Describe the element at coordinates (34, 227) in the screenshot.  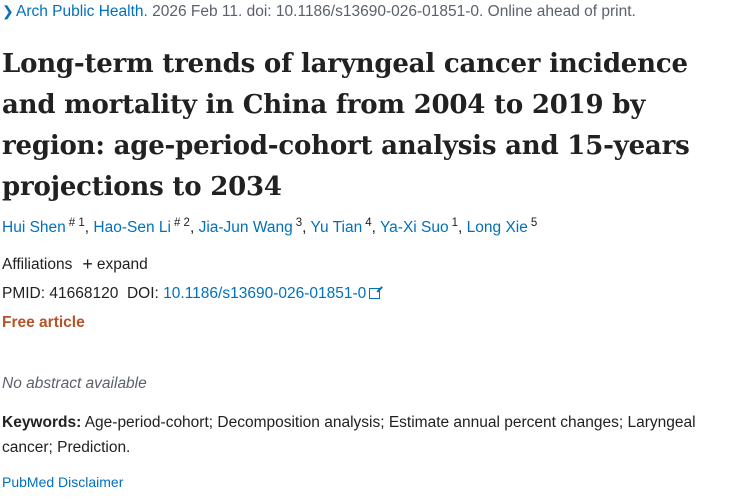
I see `author-link: Hui Shen` at that location.